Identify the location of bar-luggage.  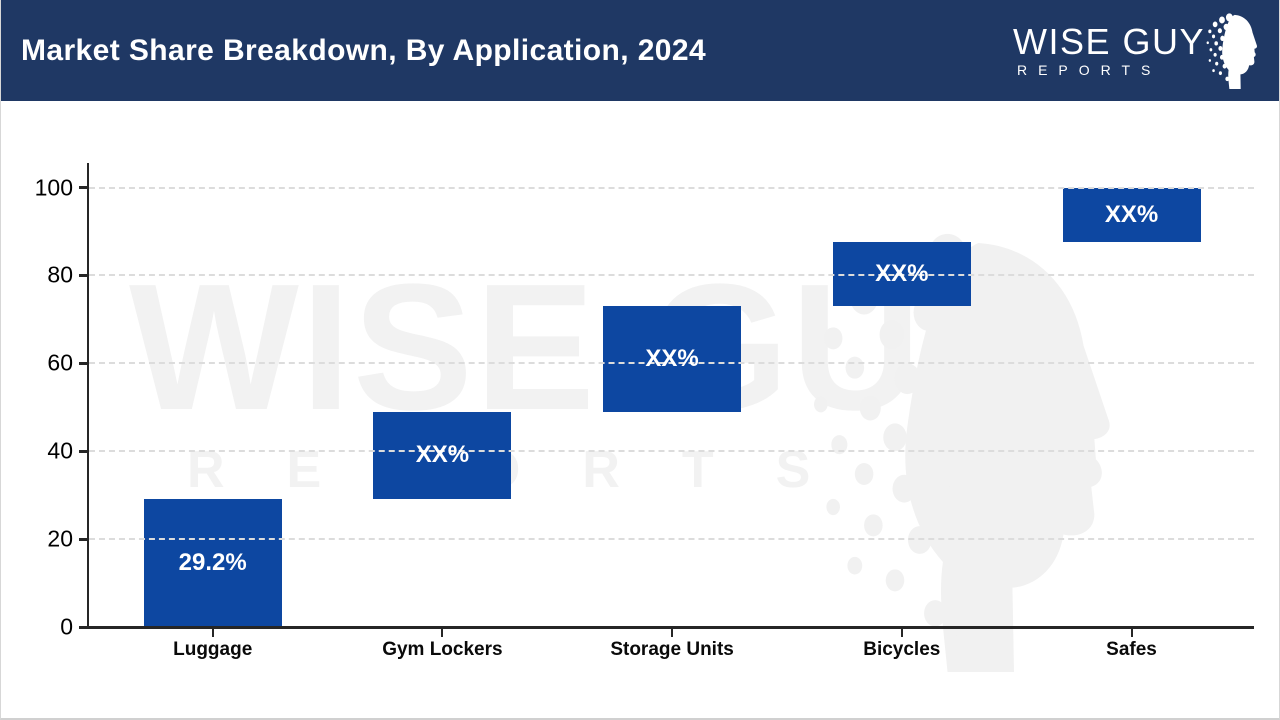
(212, 562).